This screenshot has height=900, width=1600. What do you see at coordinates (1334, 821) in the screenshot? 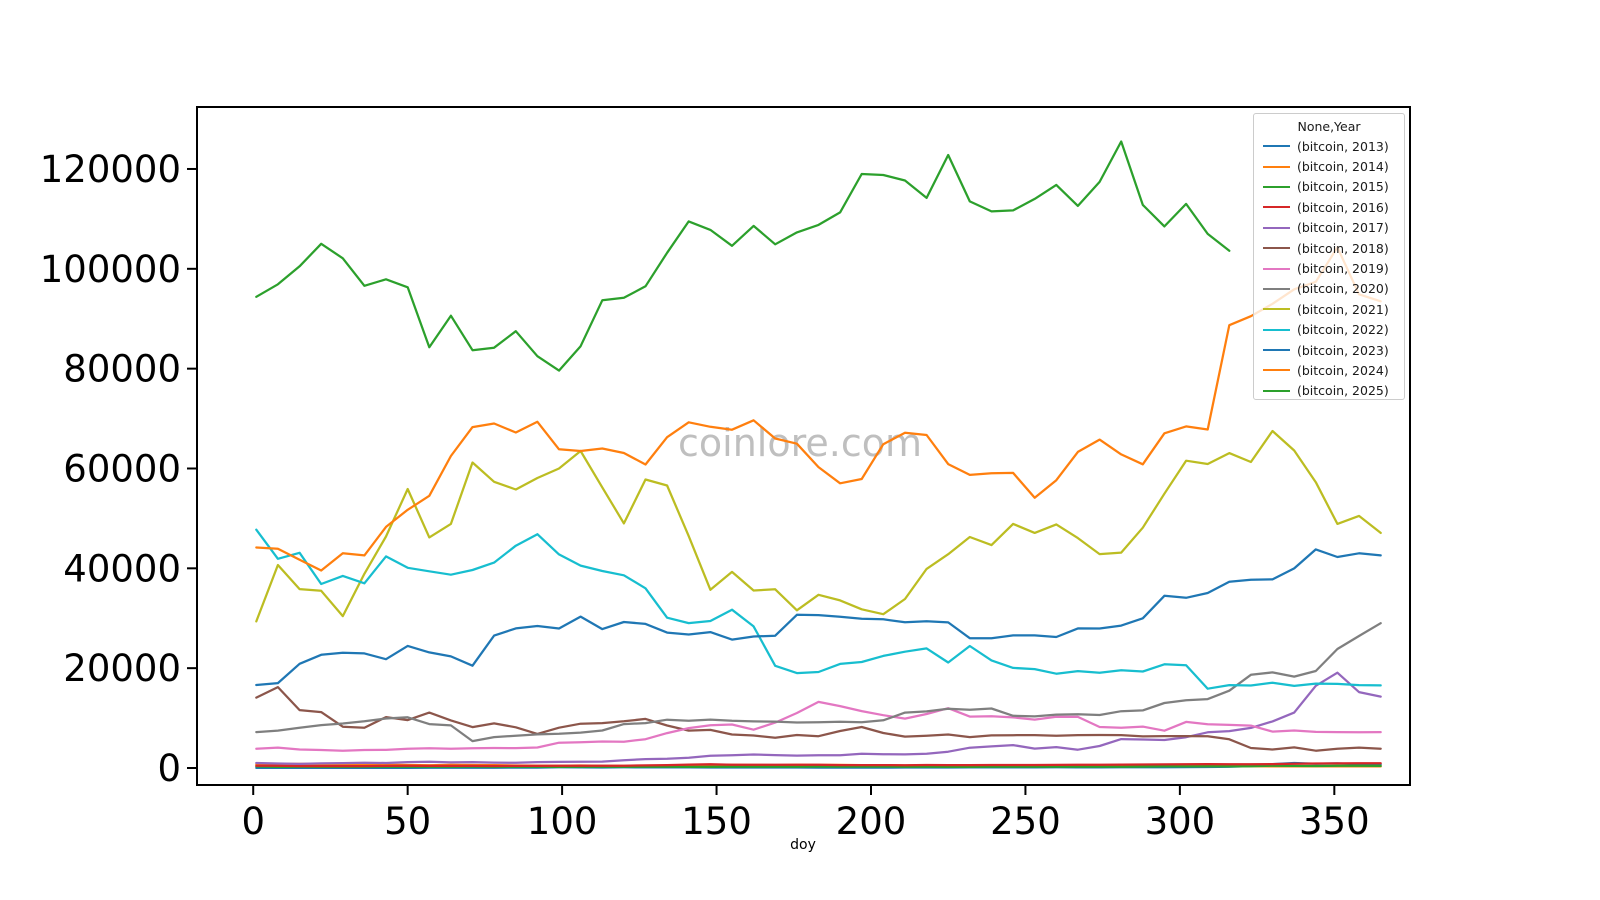
I see `x-tick-label: 350` at bounding box center [1334, 821].